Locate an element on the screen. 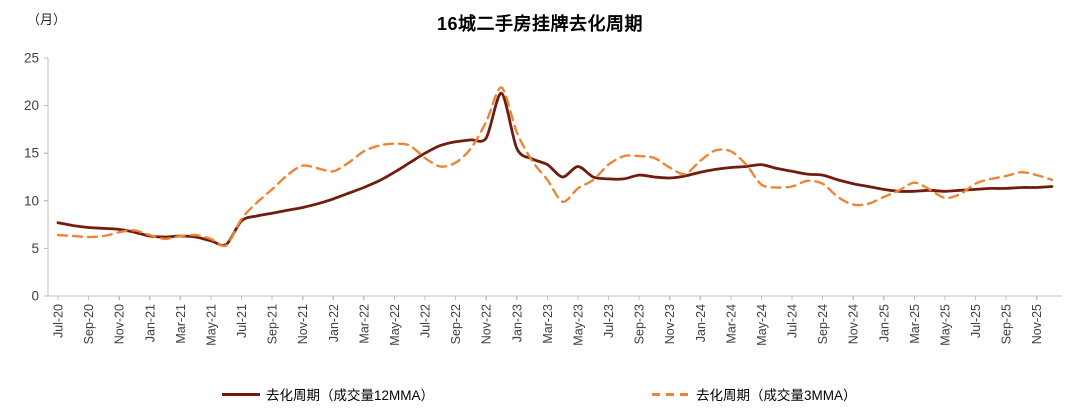  svg-text: 15 is located at coordinates (31, 153).